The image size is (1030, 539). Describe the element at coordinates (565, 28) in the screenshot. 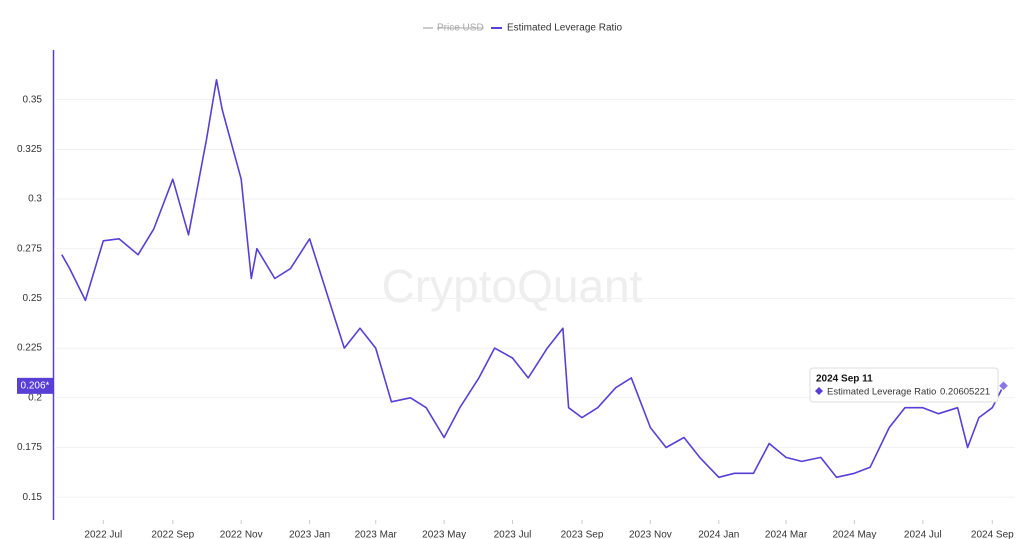

I see `legend-label: Estimated Leverage Ratio` at that location.